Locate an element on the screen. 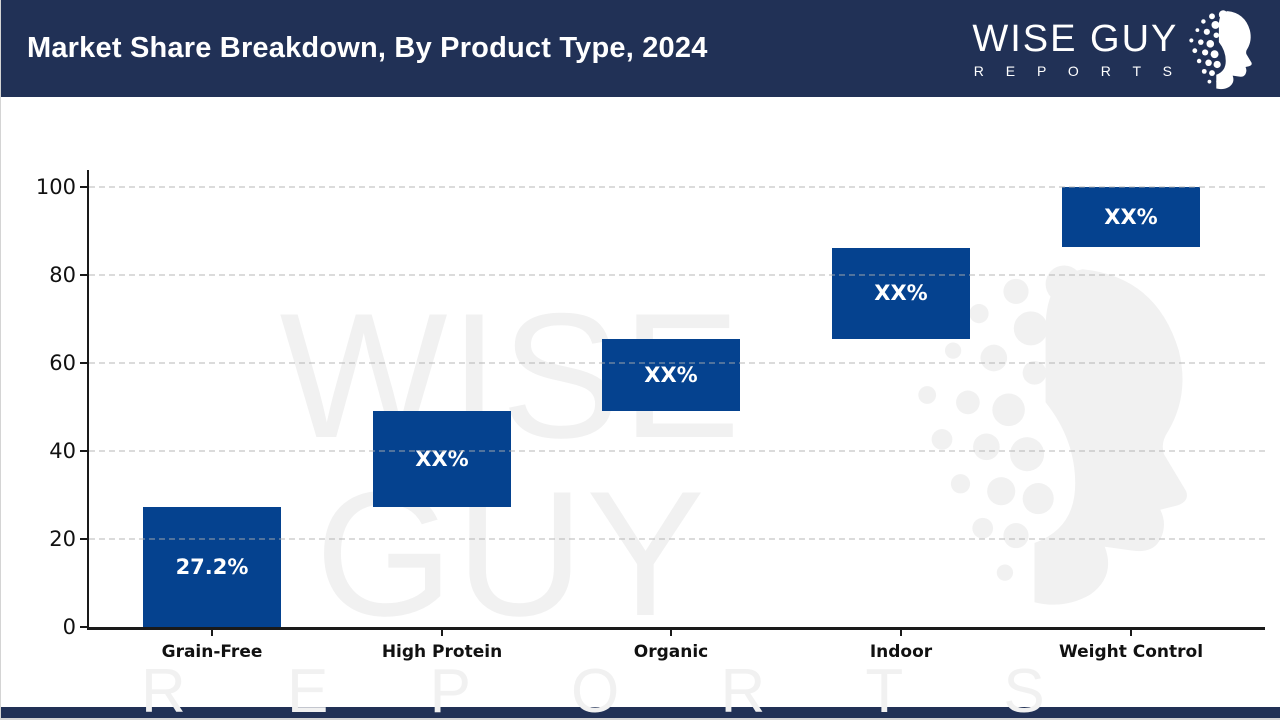 This screenshot has height=726, width=1280. dotted-head-icon is located at coordinates (1220, 49).